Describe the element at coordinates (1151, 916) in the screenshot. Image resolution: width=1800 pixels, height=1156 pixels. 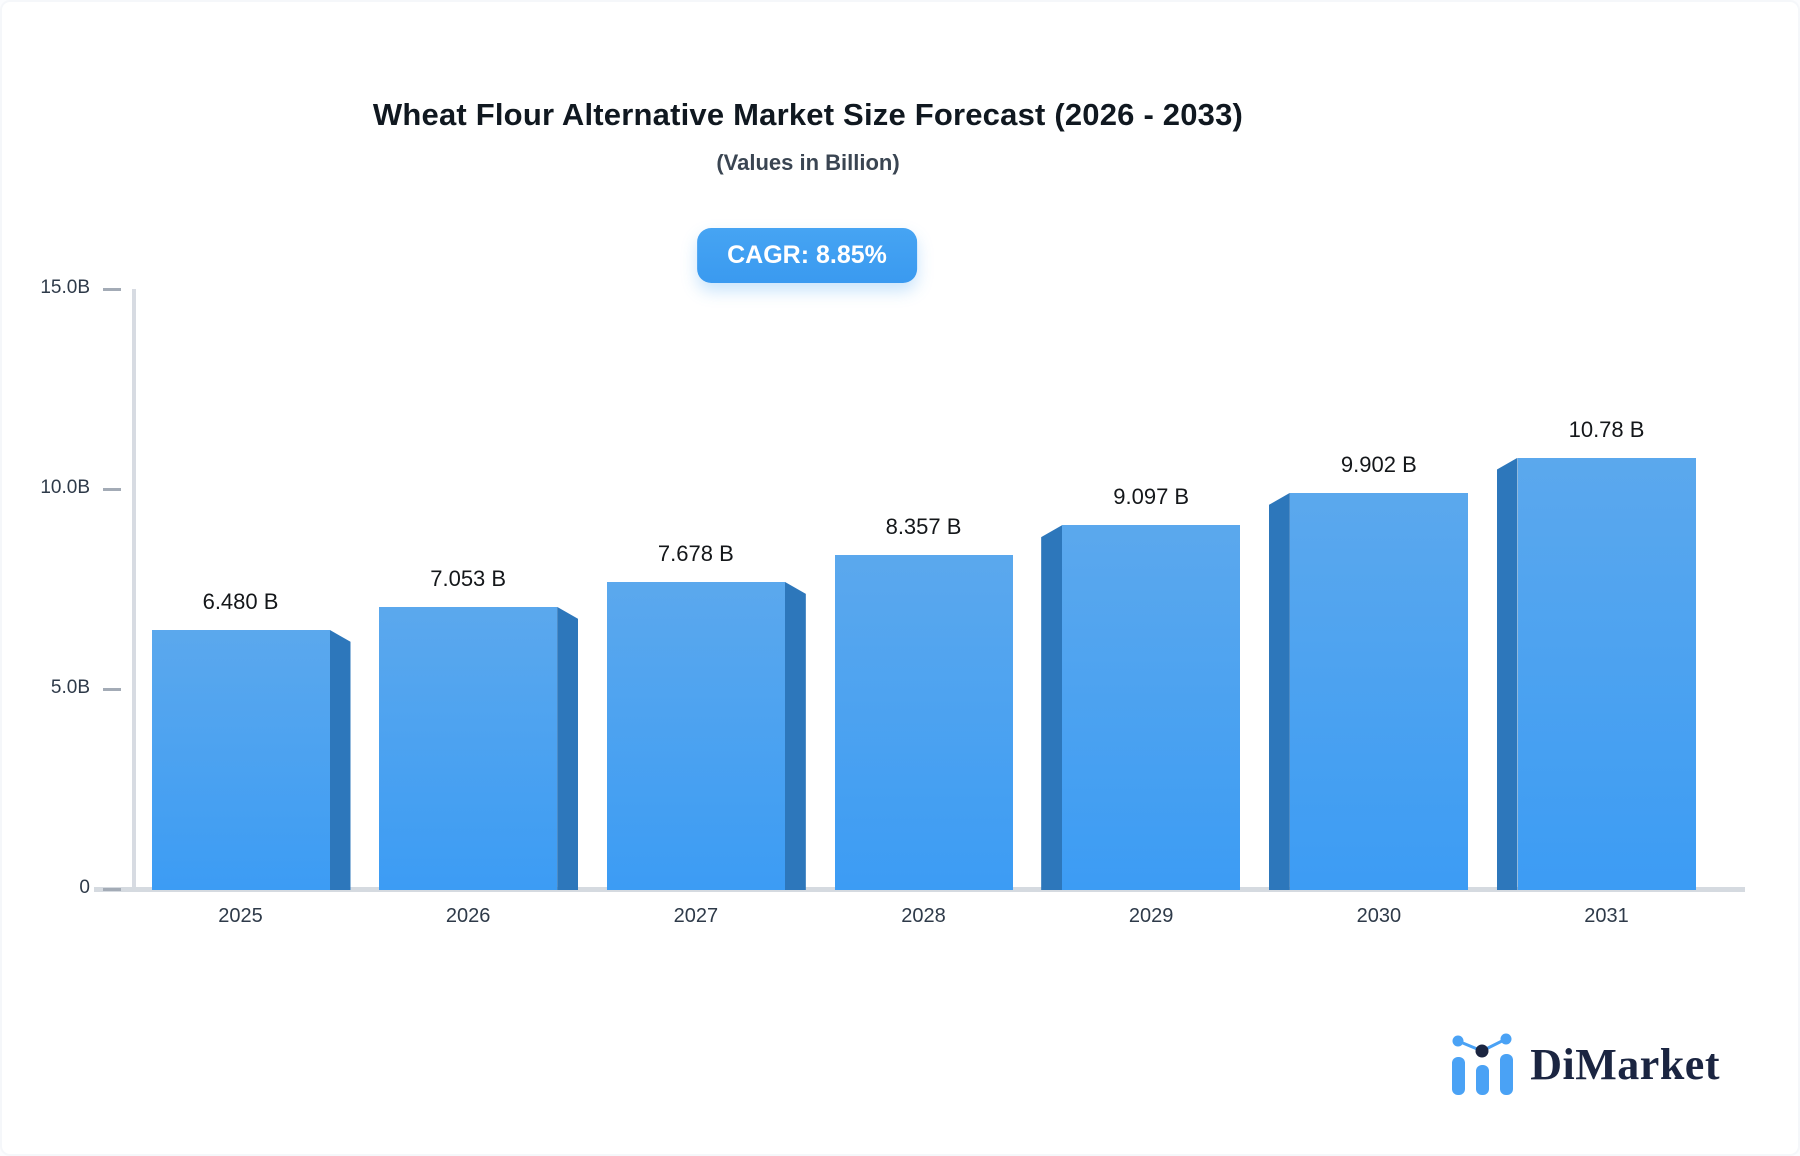
I see `x-tick-label-2029: 2029` at that location.